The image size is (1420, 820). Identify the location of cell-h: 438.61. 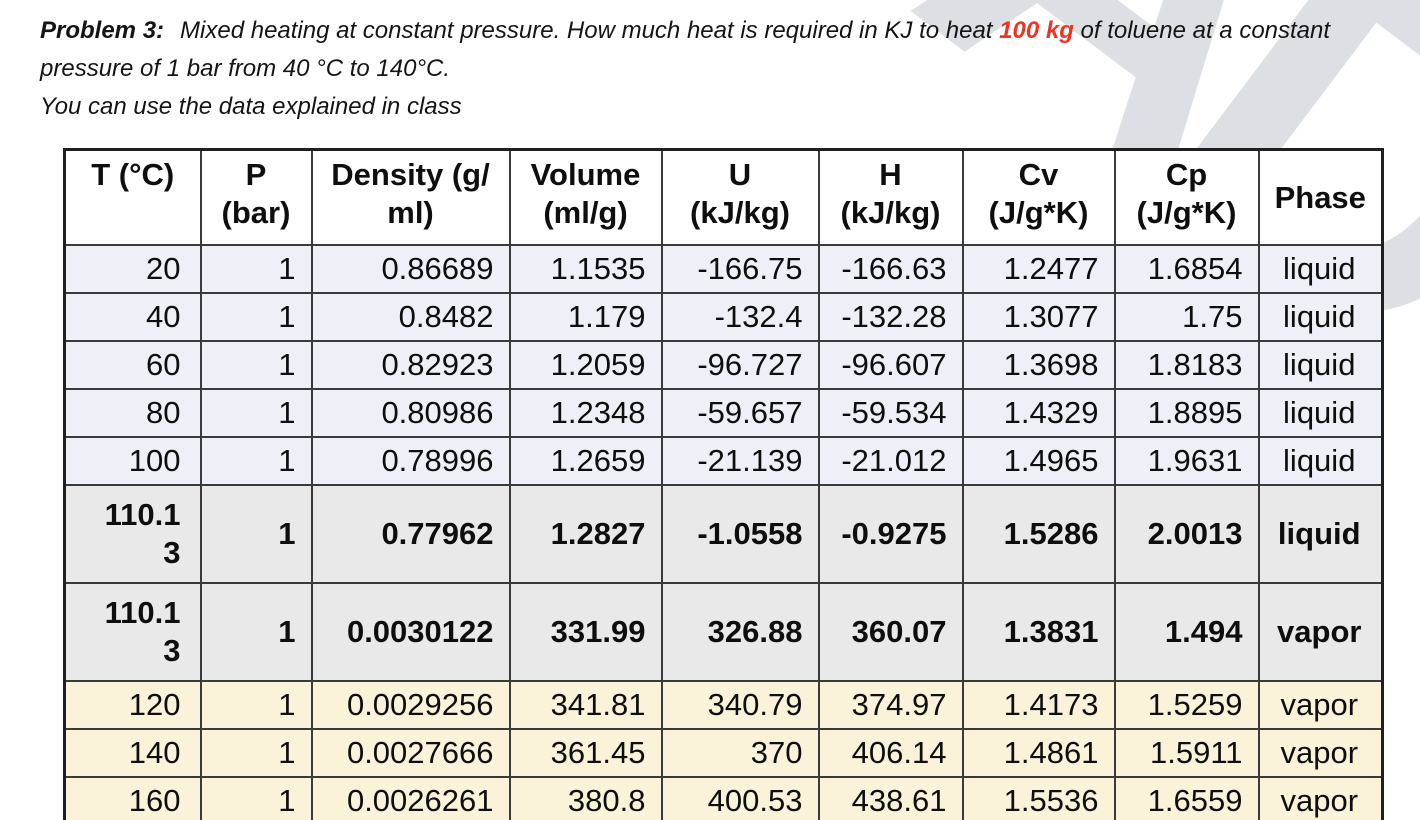
(890, 798).